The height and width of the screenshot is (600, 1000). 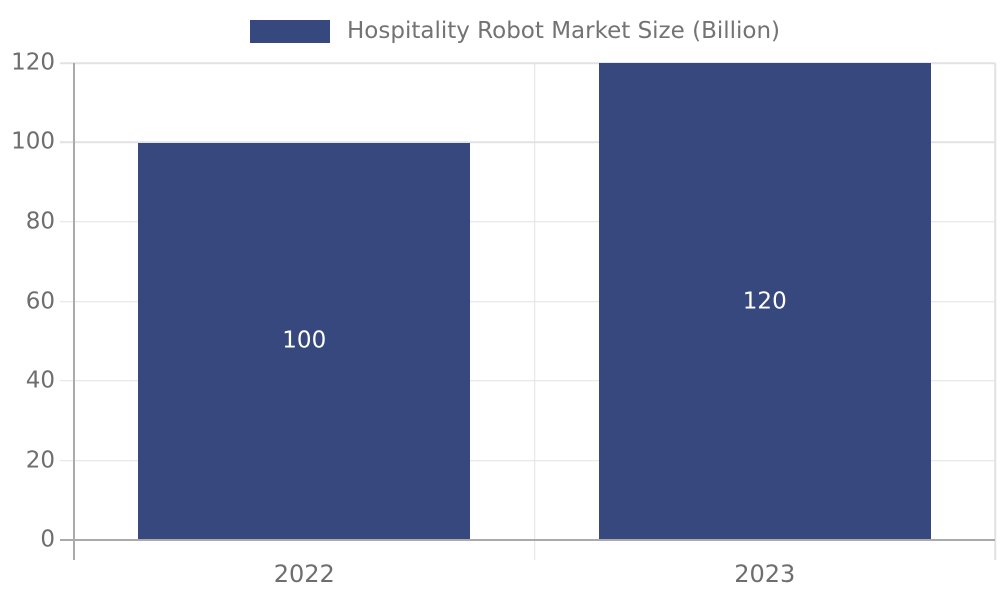 I want to click on x-tick-label-2022: 2022, so click(x=304, y=574).